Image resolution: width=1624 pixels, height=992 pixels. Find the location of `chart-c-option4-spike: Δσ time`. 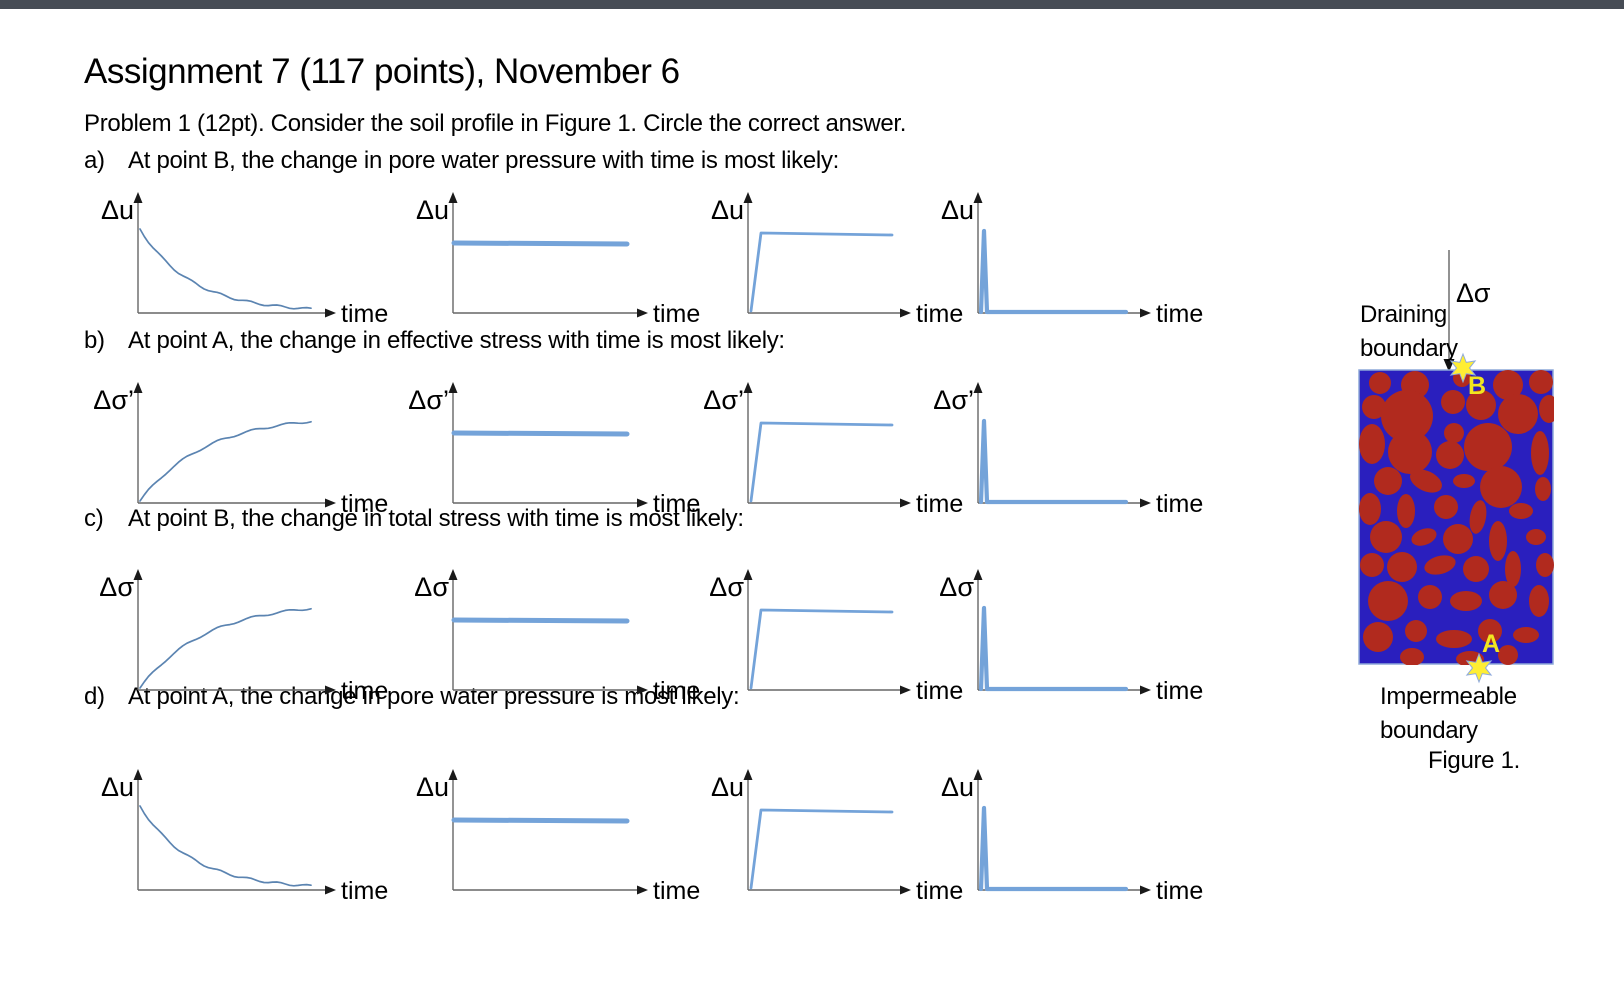

chart-c-option4-spike: Δσ time is located at coordinates (1071, 637).